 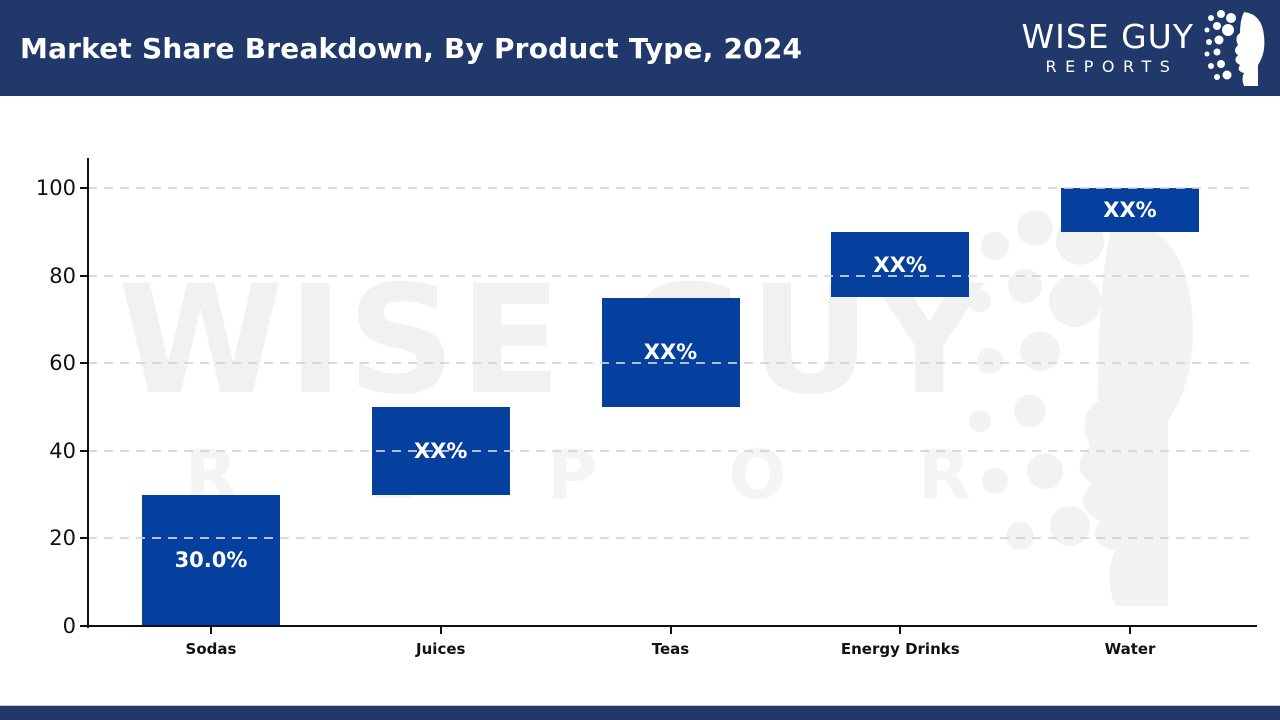 I want to click on logo-wordmark: WISE GUY REPORTS, so click(x=1107, y=48).